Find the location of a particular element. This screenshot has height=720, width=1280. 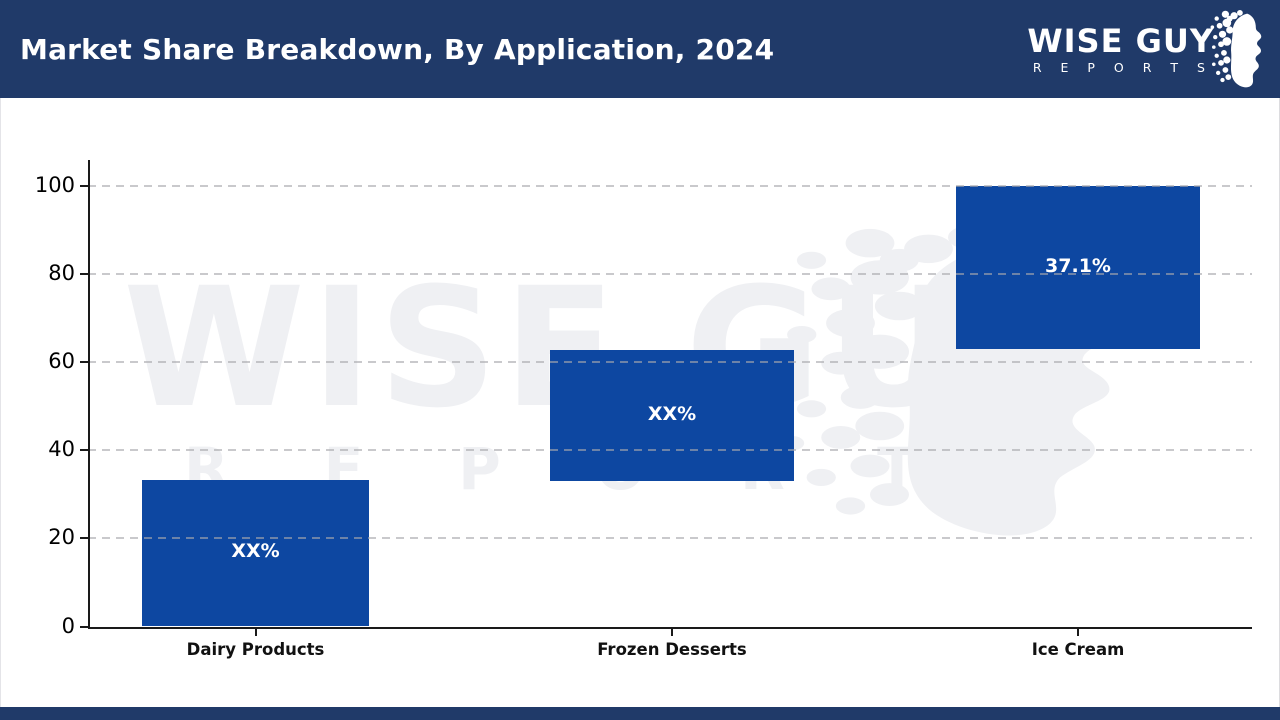

value-label-dairy-products: XX% is located at coordinates (255, 551).